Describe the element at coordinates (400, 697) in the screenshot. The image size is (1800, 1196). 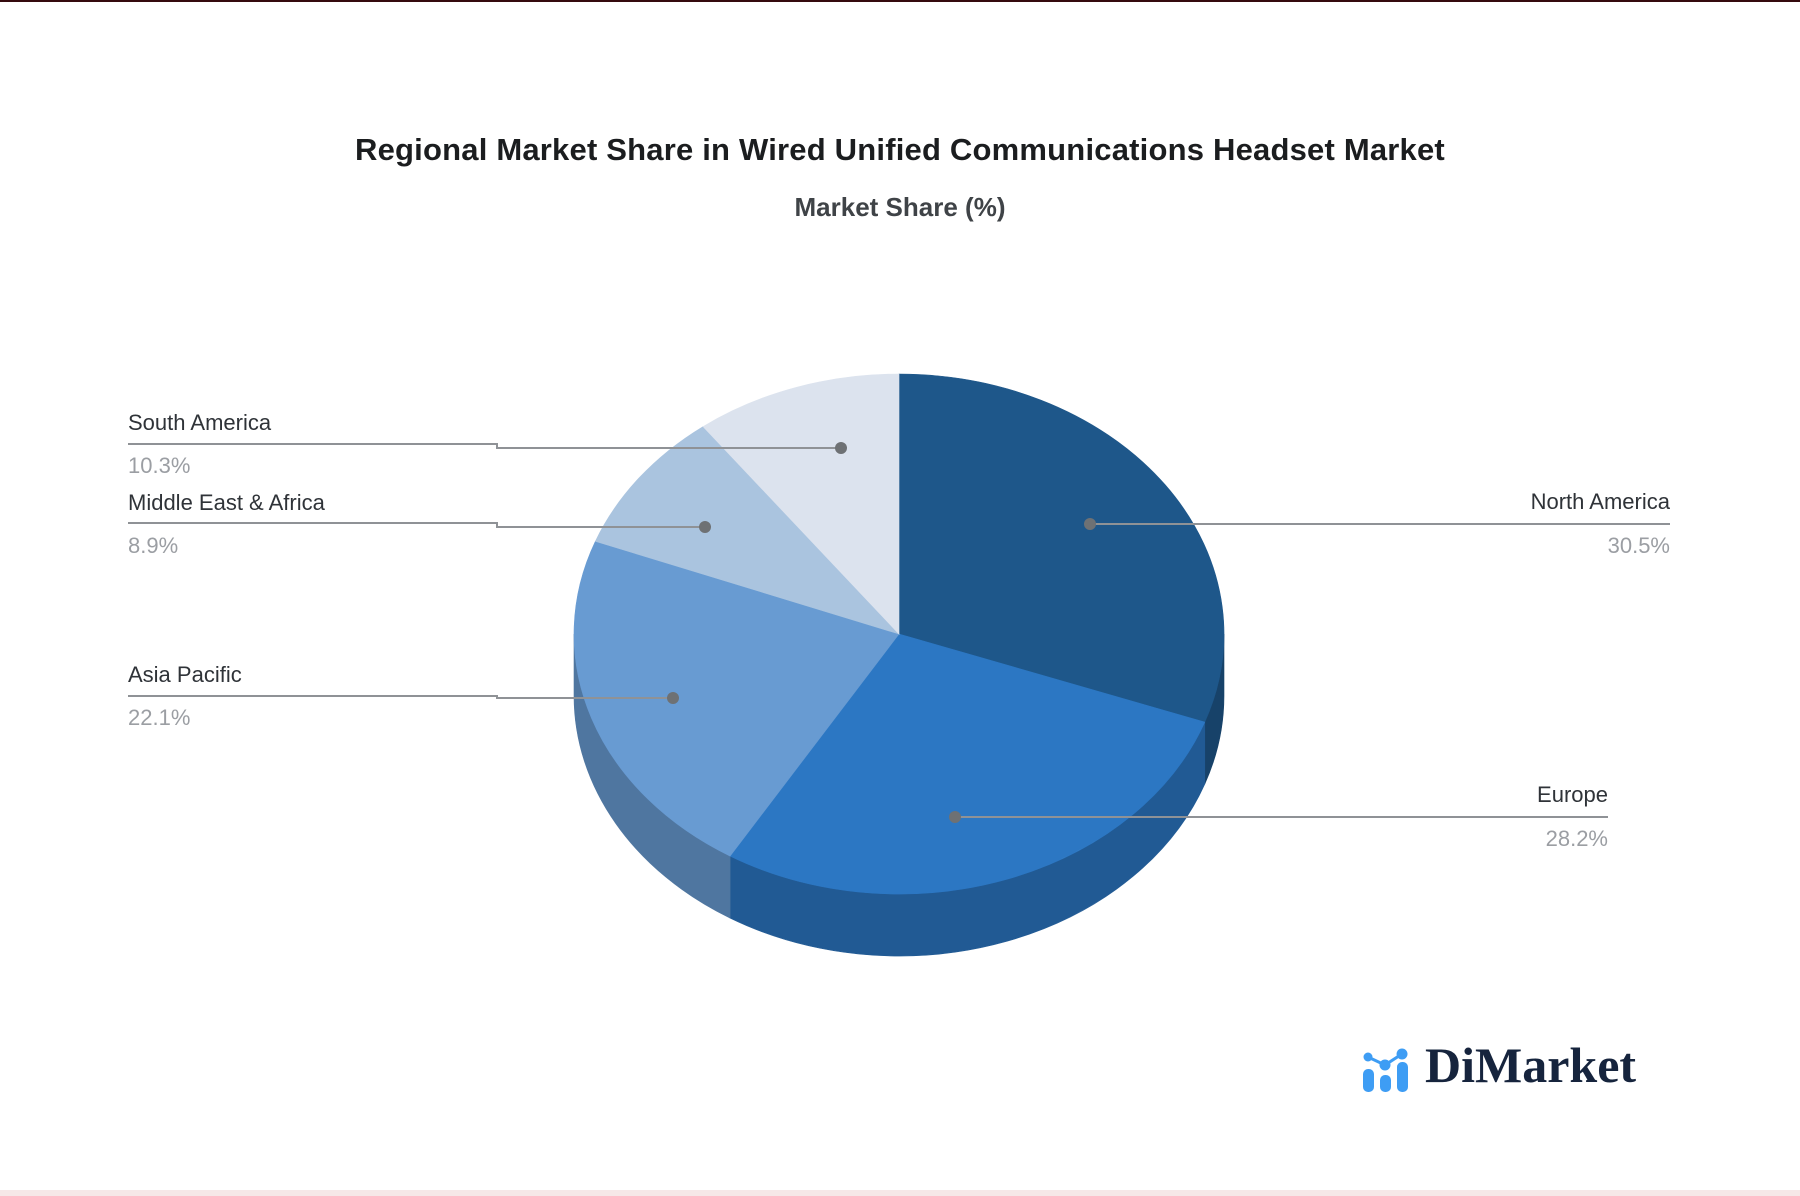
I see `leader-line-asia-pacific` at that location.